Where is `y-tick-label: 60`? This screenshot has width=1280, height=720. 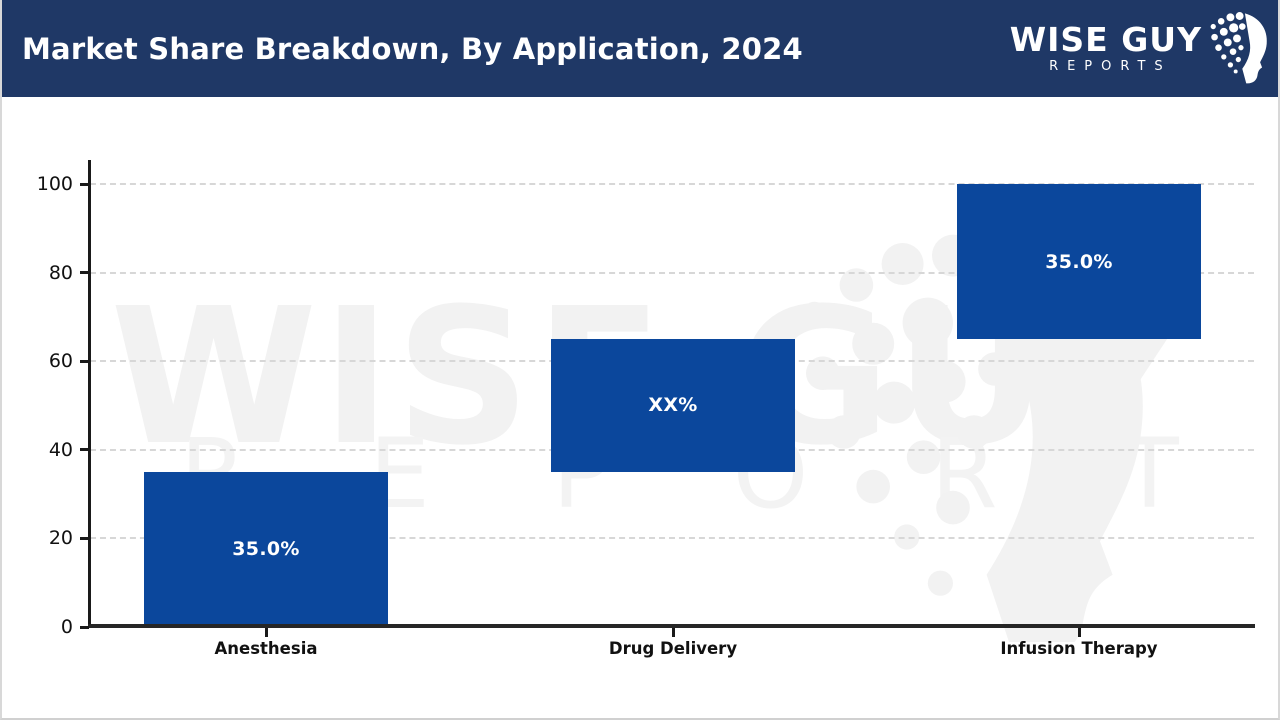
y-tick-label: 60 is located at coordinates (60, 361).